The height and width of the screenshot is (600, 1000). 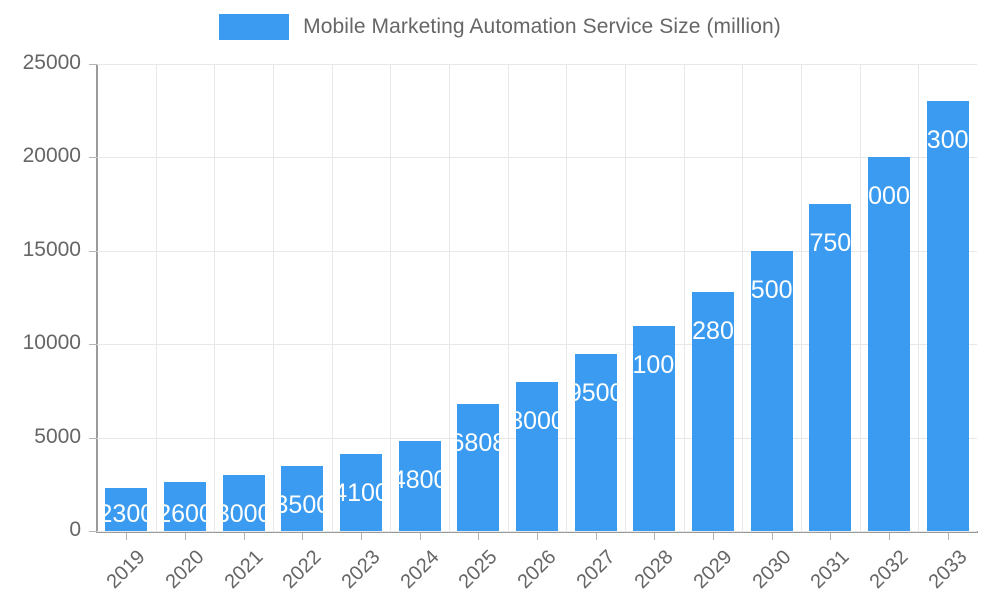 What do you see at coordinates (654, 297) in the screenshot?
I see `bar-slot: 11000` at bounding box center [654, 297].